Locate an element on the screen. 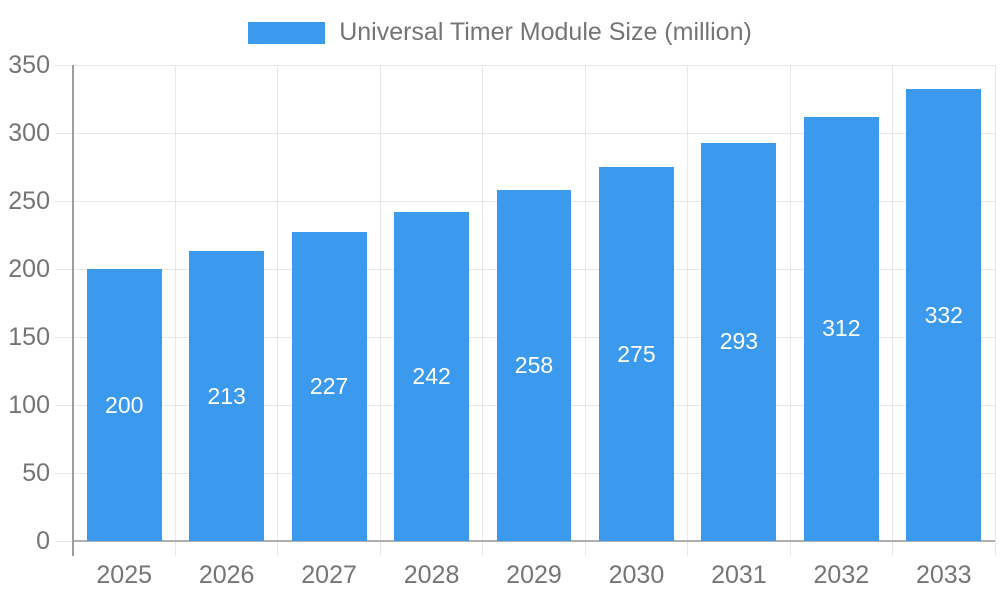 Image resolution: width=1000 pixels, height=600 pixels. bar-value-label: 213 is located at coordinates (226, 395).